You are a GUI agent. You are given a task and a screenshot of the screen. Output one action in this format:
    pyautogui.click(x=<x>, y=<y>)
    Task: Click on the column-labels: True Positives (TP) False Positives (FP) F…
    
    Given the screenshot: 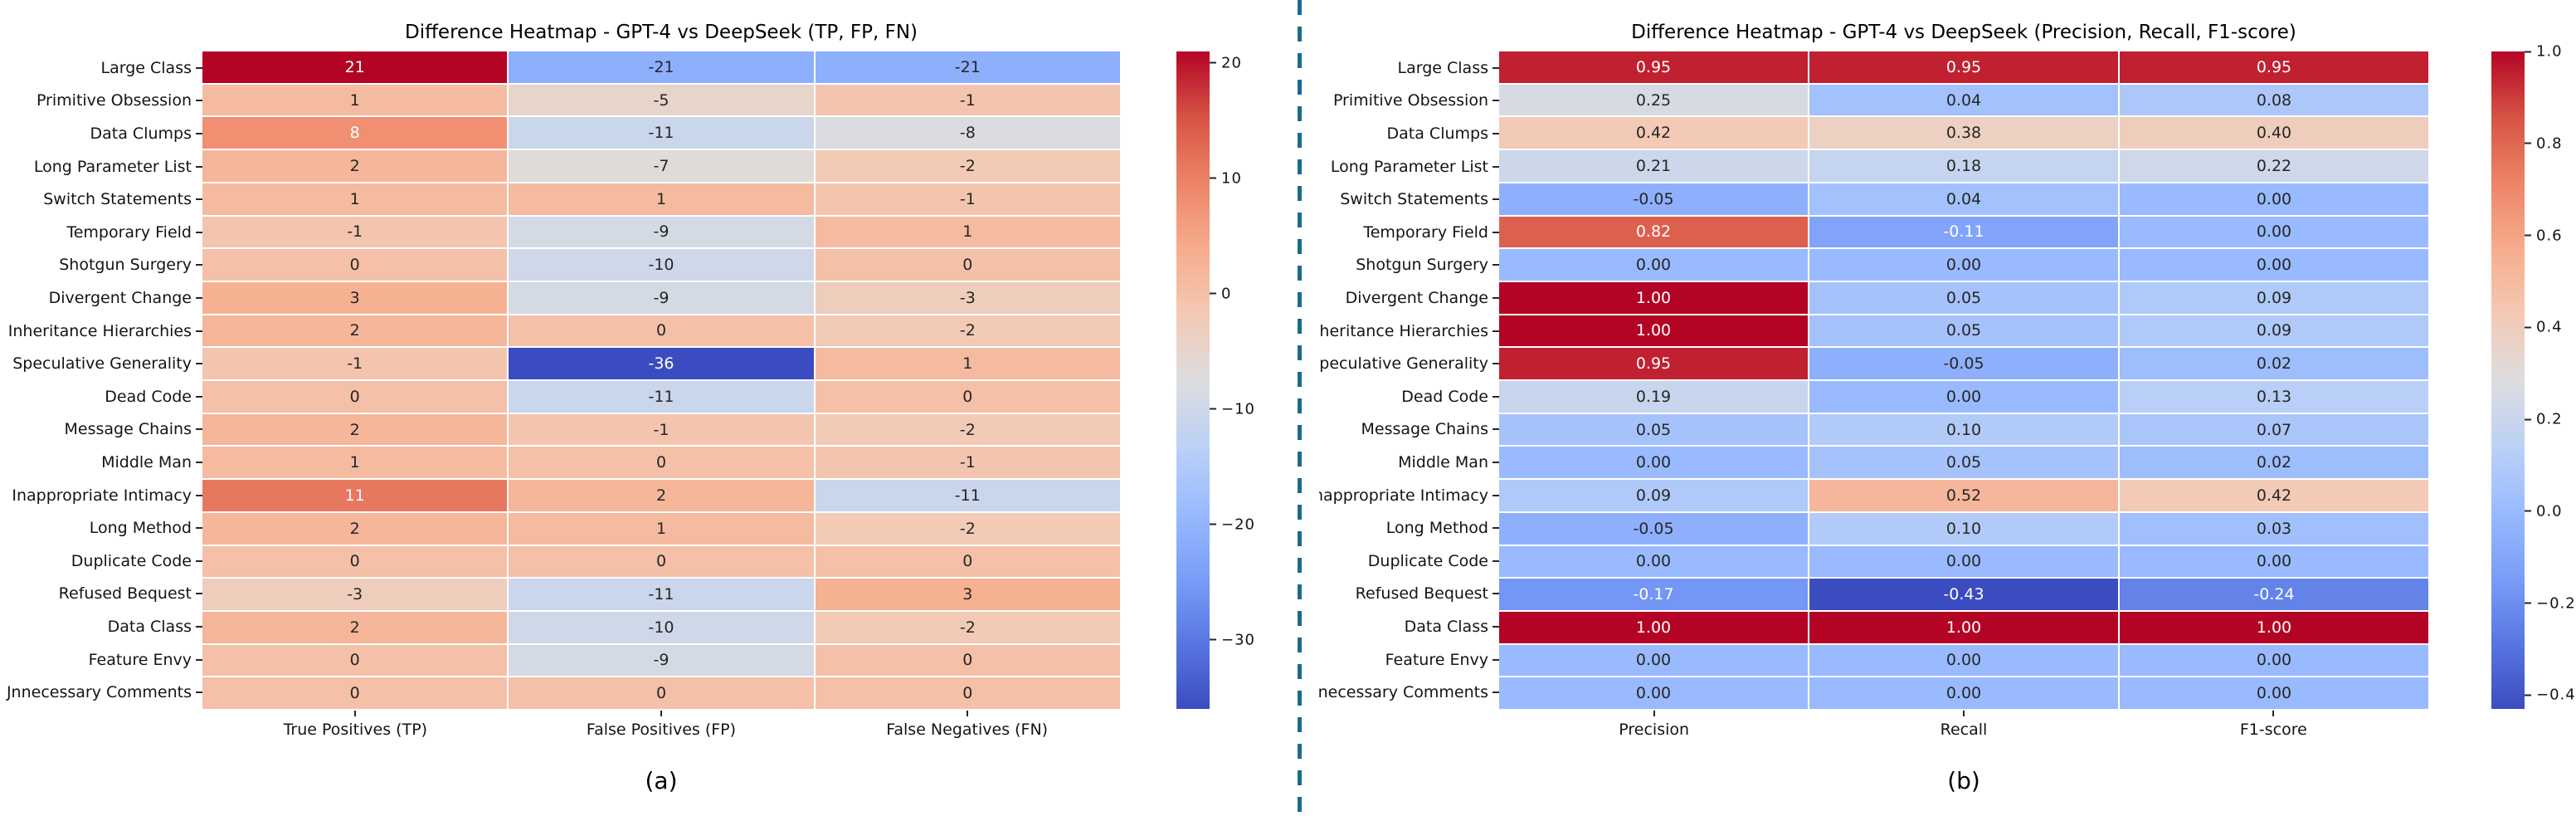 What is the action you would take?
    pyautogui.click(x=661, y=725)
    